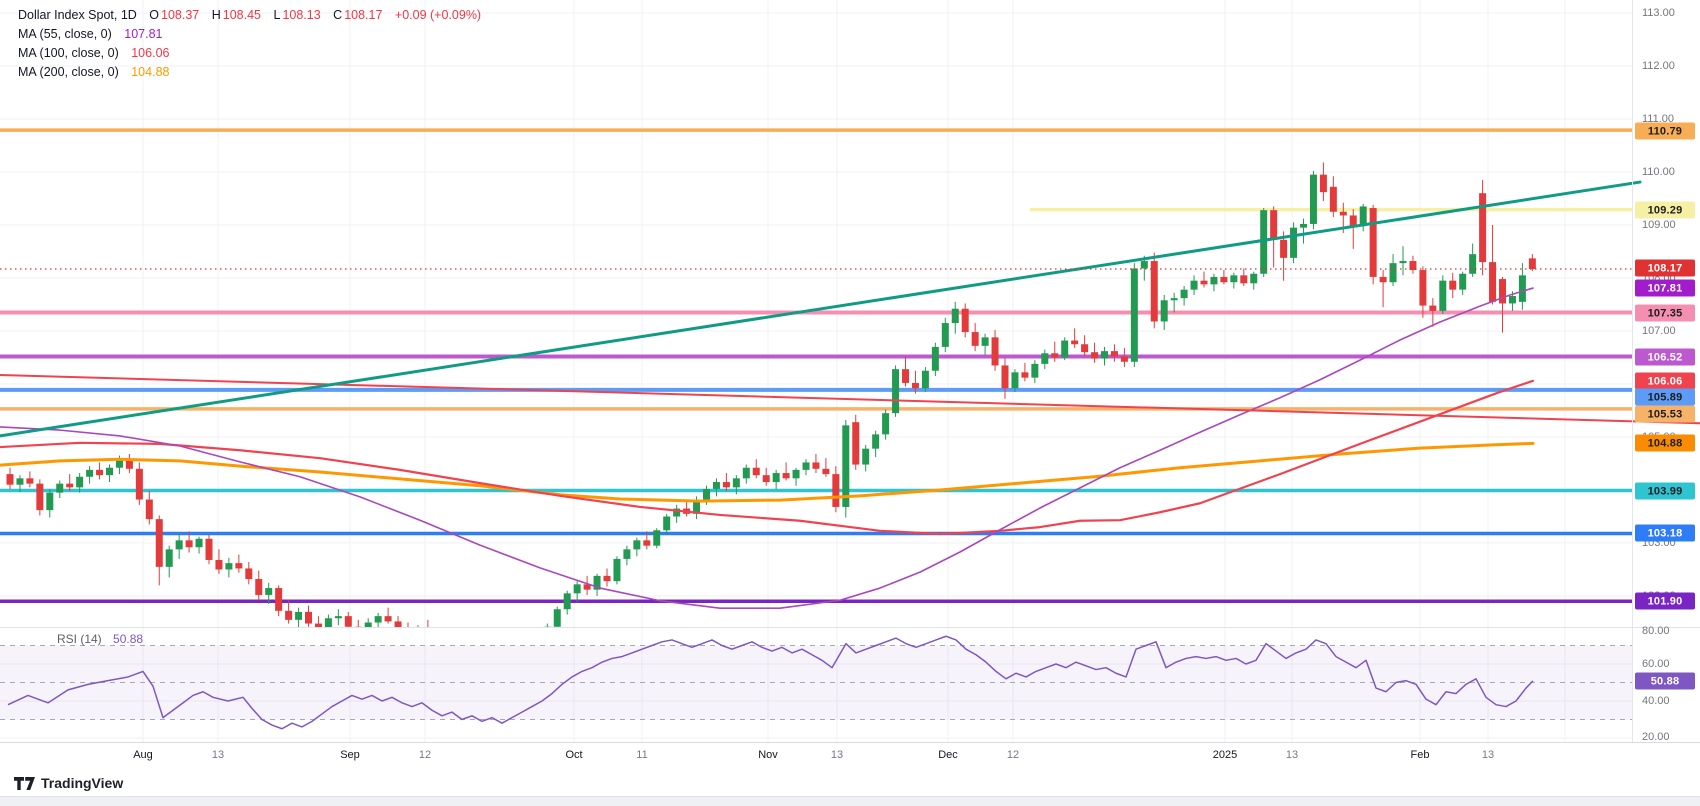  I want to click on price-axis-label: 107.00, so click(1659, 331).